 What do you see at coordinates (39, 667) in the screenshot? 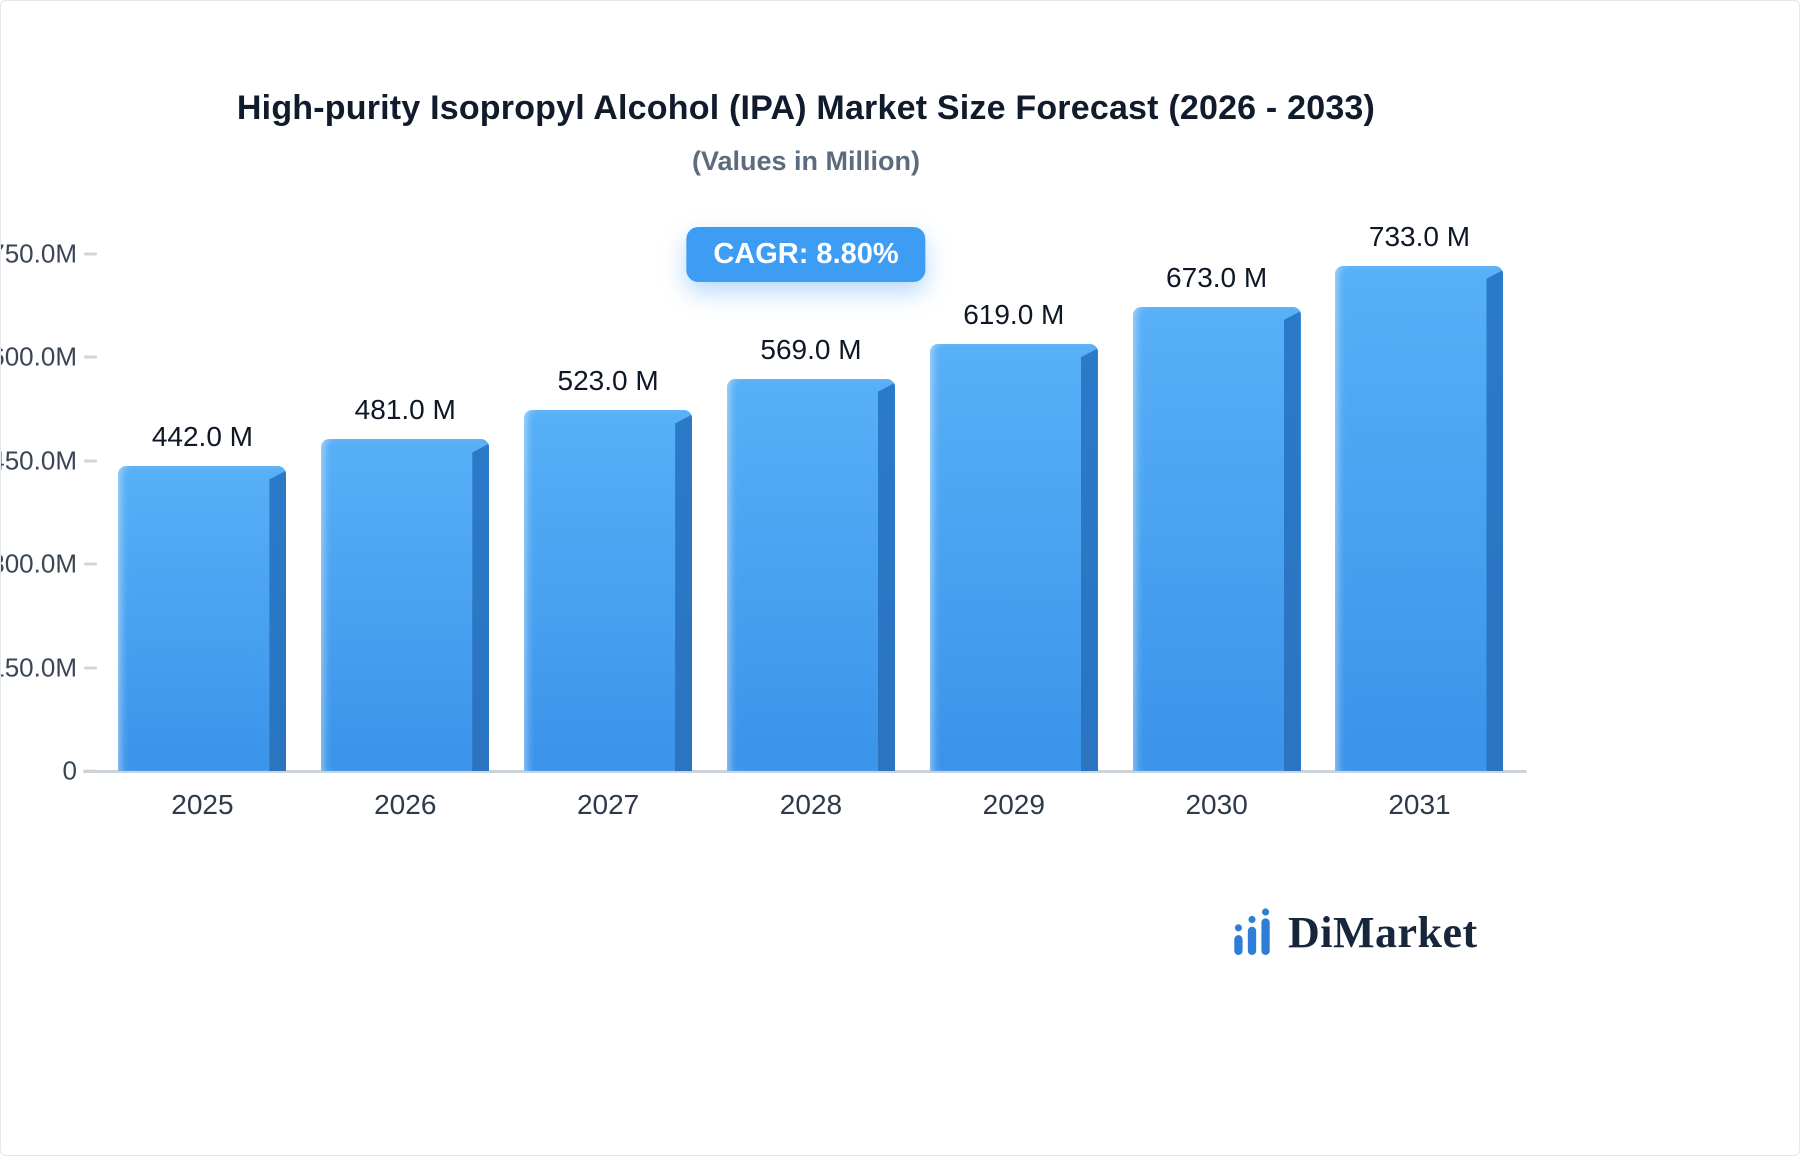
I see `y-axis-tick-label: 150.0M` at bounding box center [39, 667].